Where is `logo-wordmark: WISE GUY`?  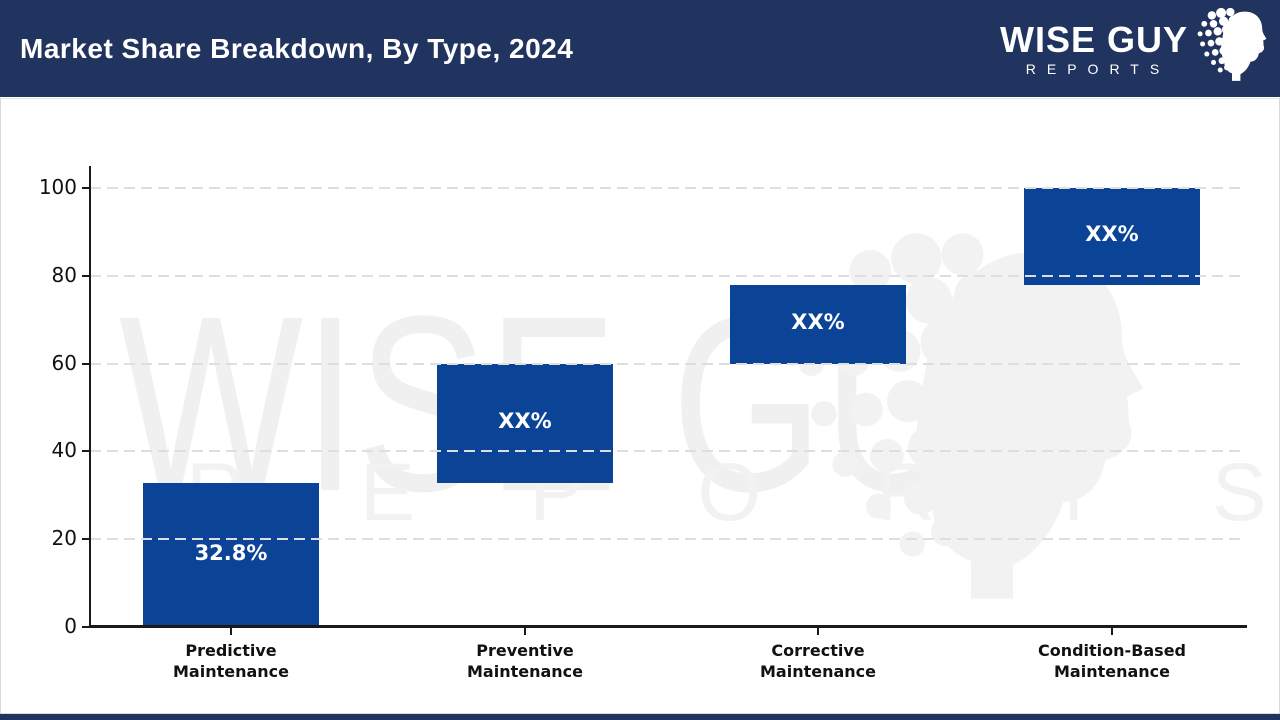
logo-wordmark: WISE GUY is located at coordinates (1093, 39).